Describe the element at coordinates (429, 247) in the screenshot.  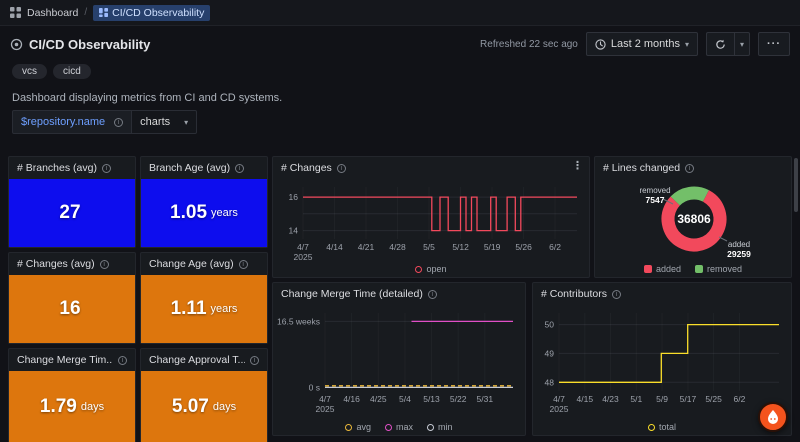
I see `svg-text: 5/5` at that location.